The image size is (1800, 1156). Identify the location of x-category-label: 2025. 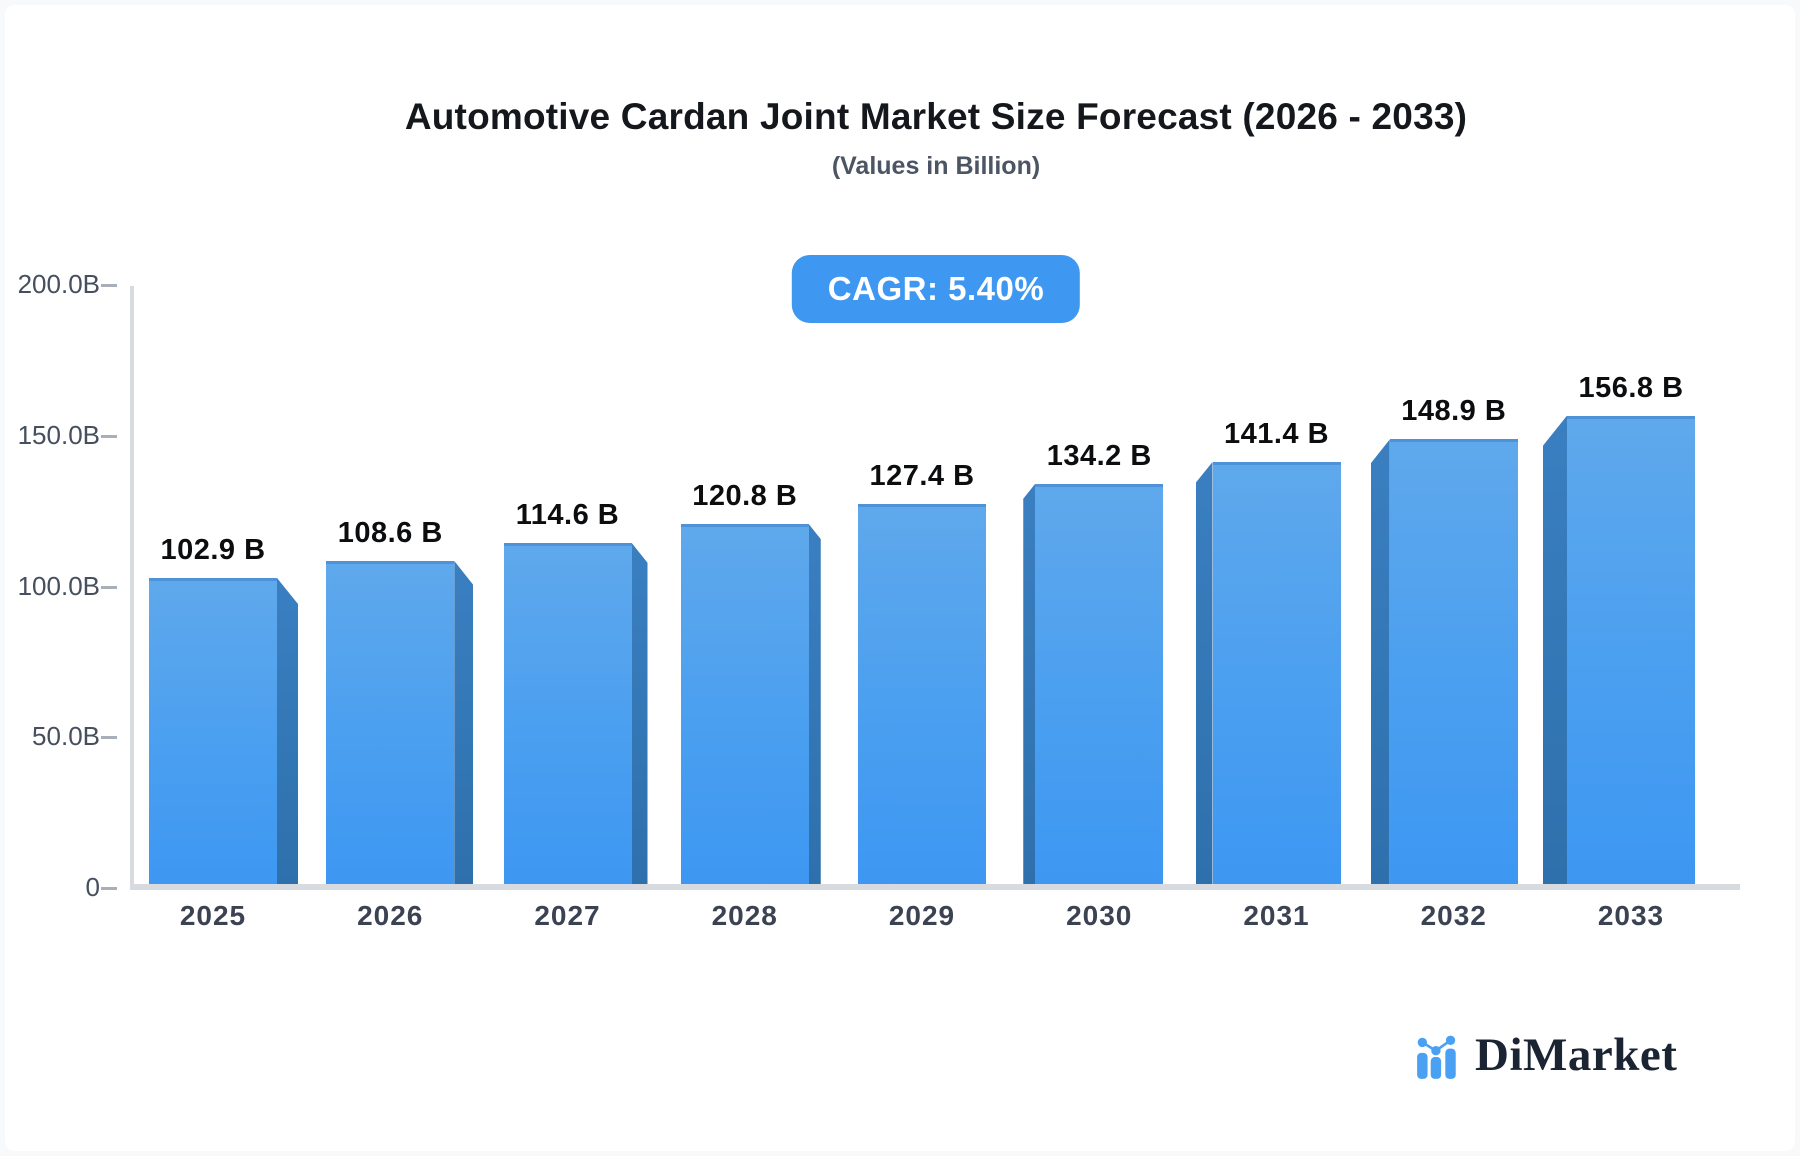
(213, 915).